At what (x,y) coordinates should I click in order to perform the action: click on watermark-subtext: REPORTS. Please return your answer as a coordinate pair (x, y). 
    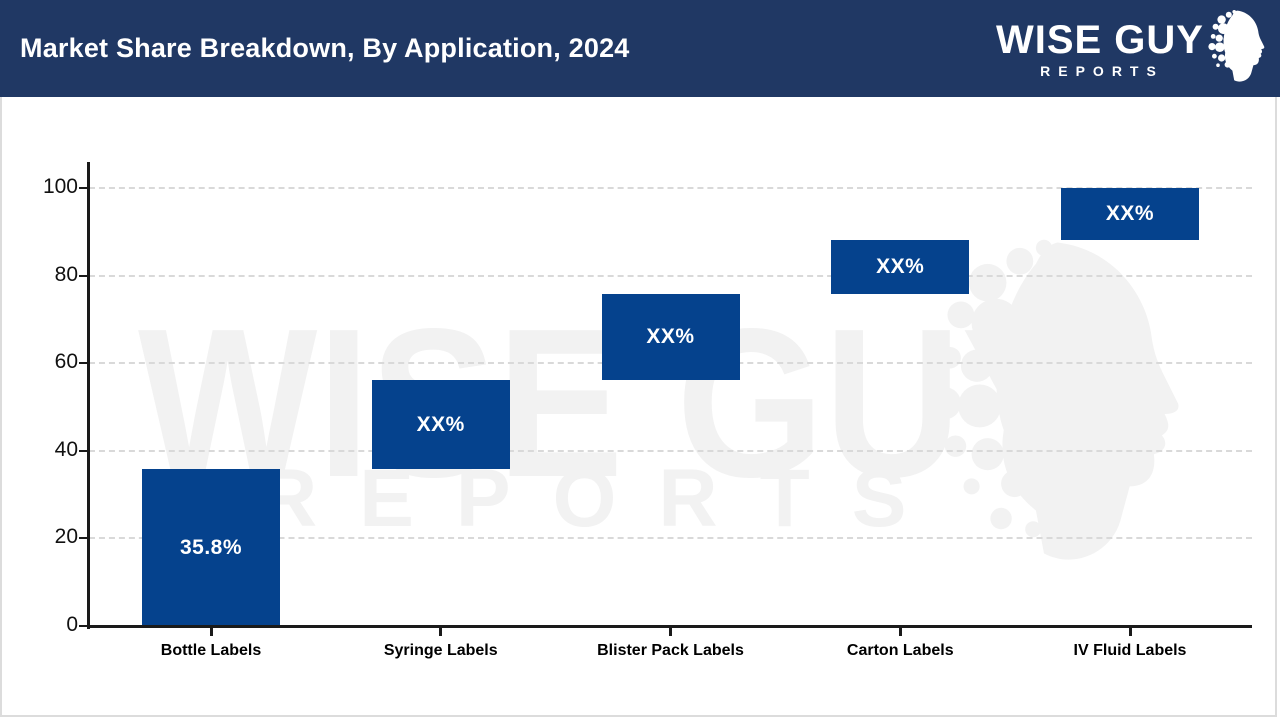
    Looking at the image, I should click on (603, 498).